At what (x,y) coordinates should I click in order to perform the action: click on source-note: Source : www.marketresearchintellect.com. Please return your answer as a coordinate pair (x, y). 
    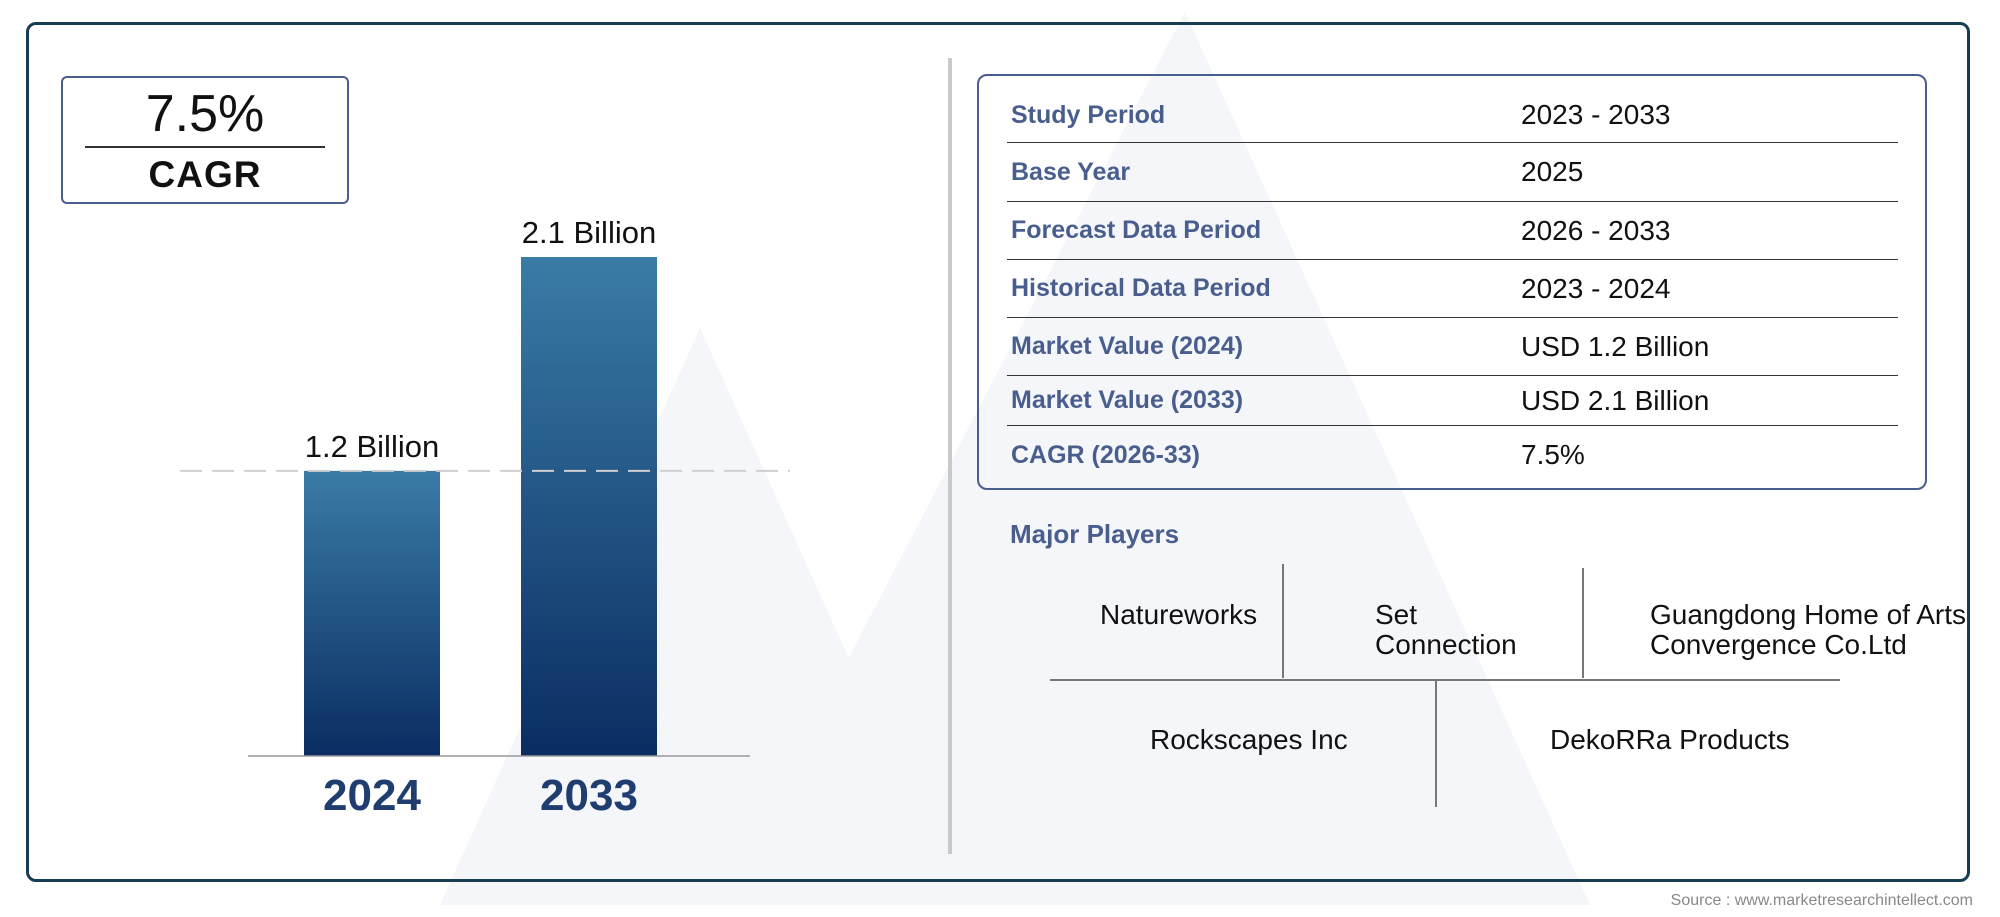
    Looking at the image, I should click on (1821, 900).